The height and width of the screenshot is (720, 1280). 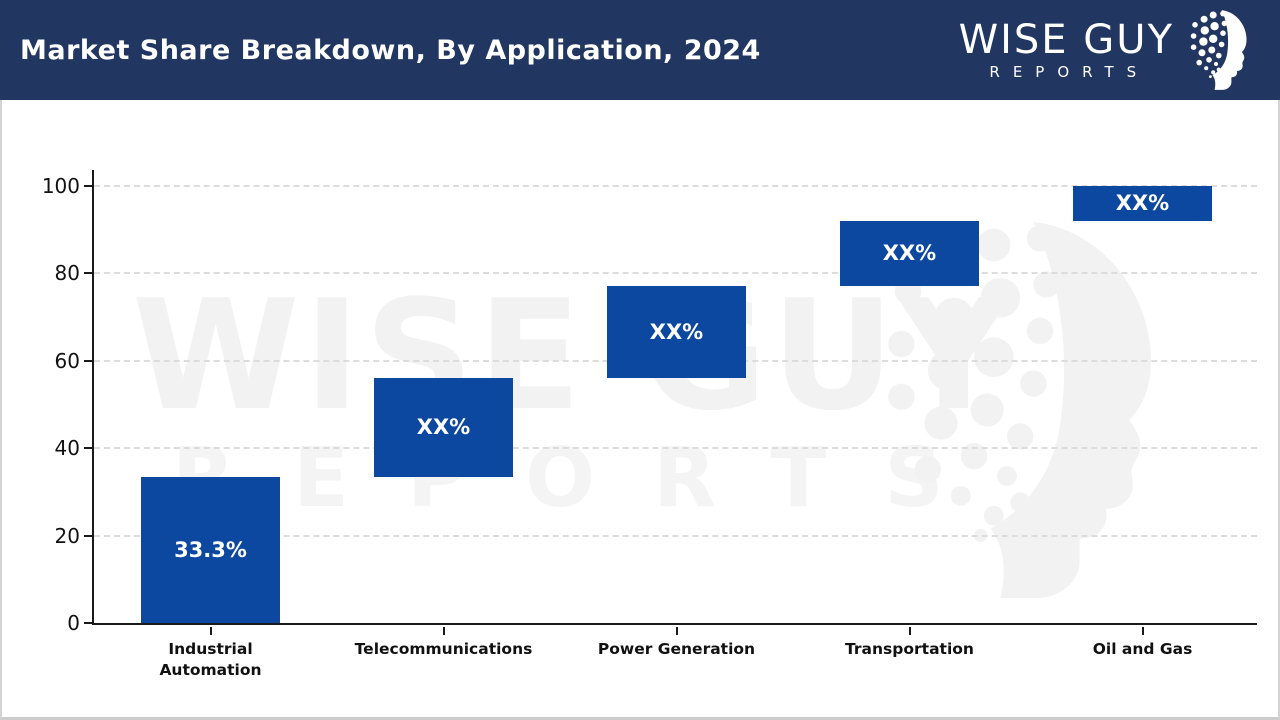 What do you see at coordinates (1069, 71) in the screenshot?
I see `brand-subname: REPORTS` at bounding box center [1069, 71].